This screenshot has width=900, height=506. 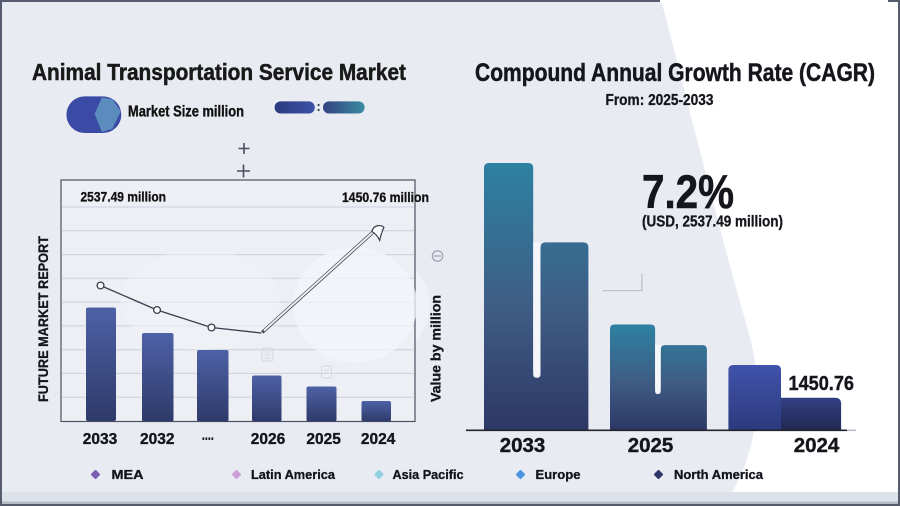 I want to click on svg-text: 1450.76, so click(x=822, y=384).